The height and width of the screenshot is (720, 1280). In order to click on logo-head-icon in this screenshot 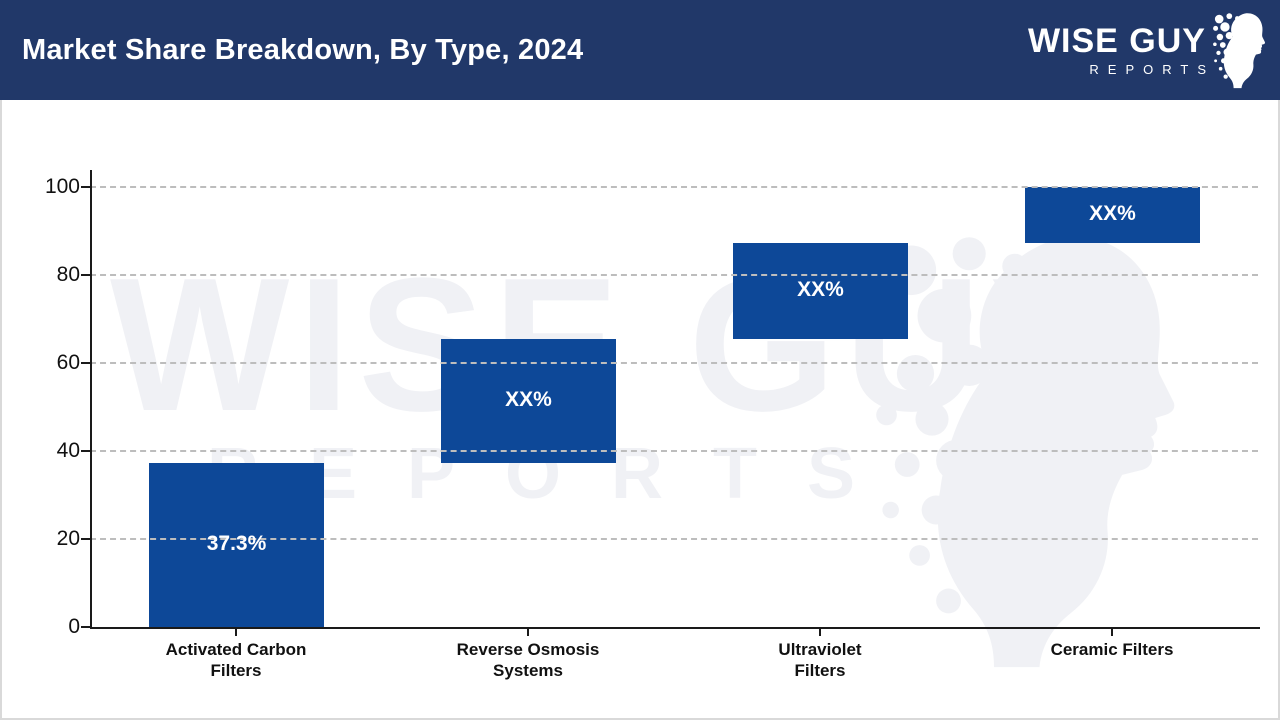, I will do `click(1239, 51)`.